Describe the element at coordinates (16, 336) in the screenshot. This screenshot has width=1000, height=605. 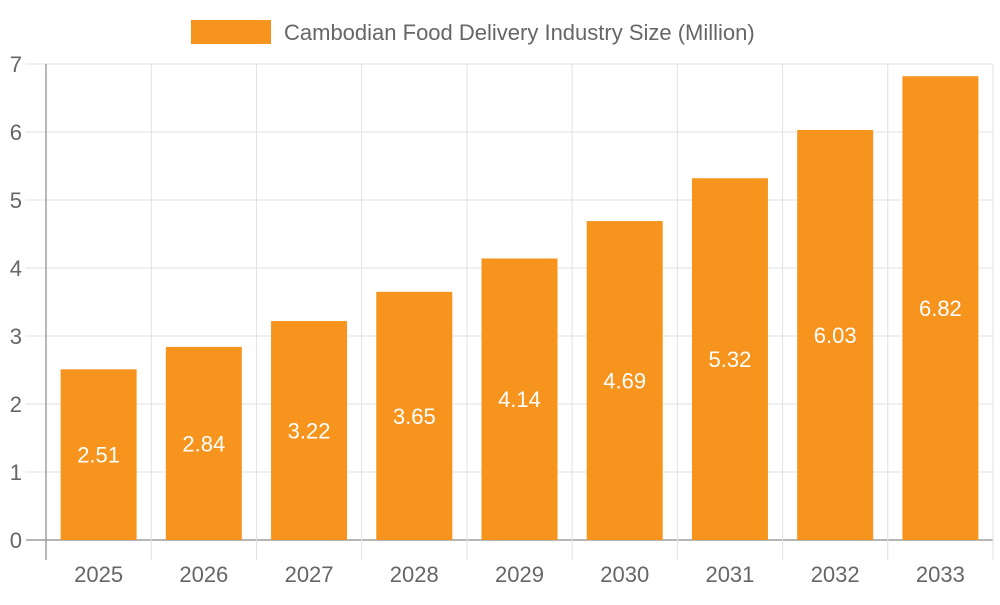
I see `y-tick-label: 3` at that location.